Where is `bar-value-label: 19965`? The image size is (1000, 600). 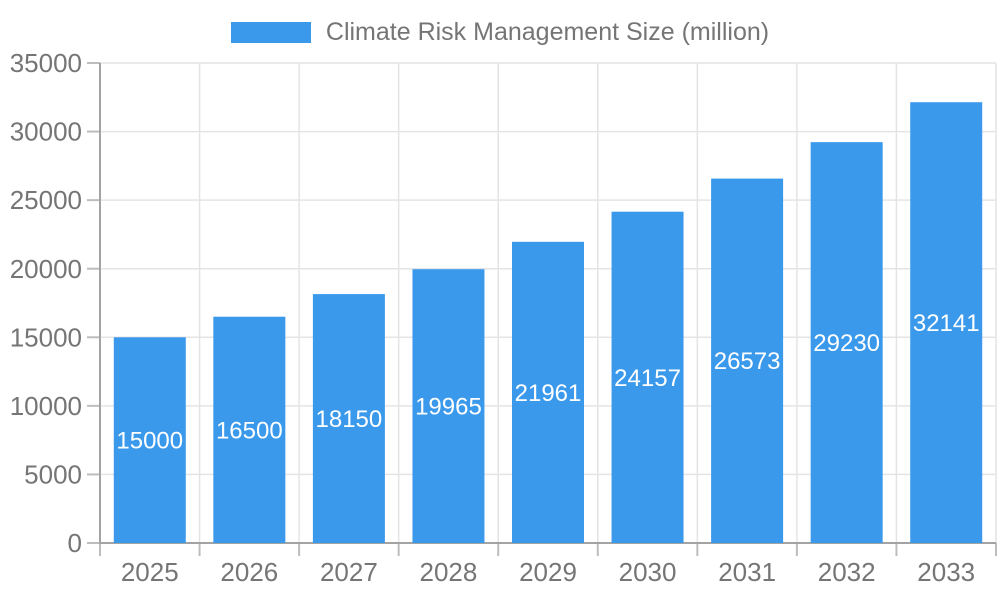
bar-value-label: 19965 is located at coordinates (448, 406).